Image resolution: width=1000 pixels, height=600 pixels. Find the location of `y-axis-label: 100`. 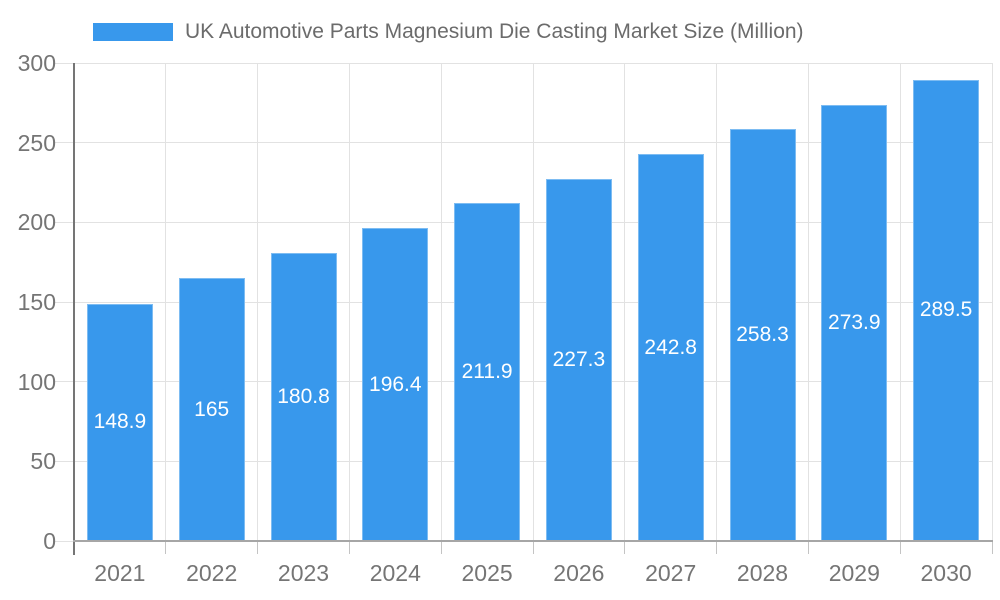

y-axis-label: 100 is located at coordinates (36, 381).